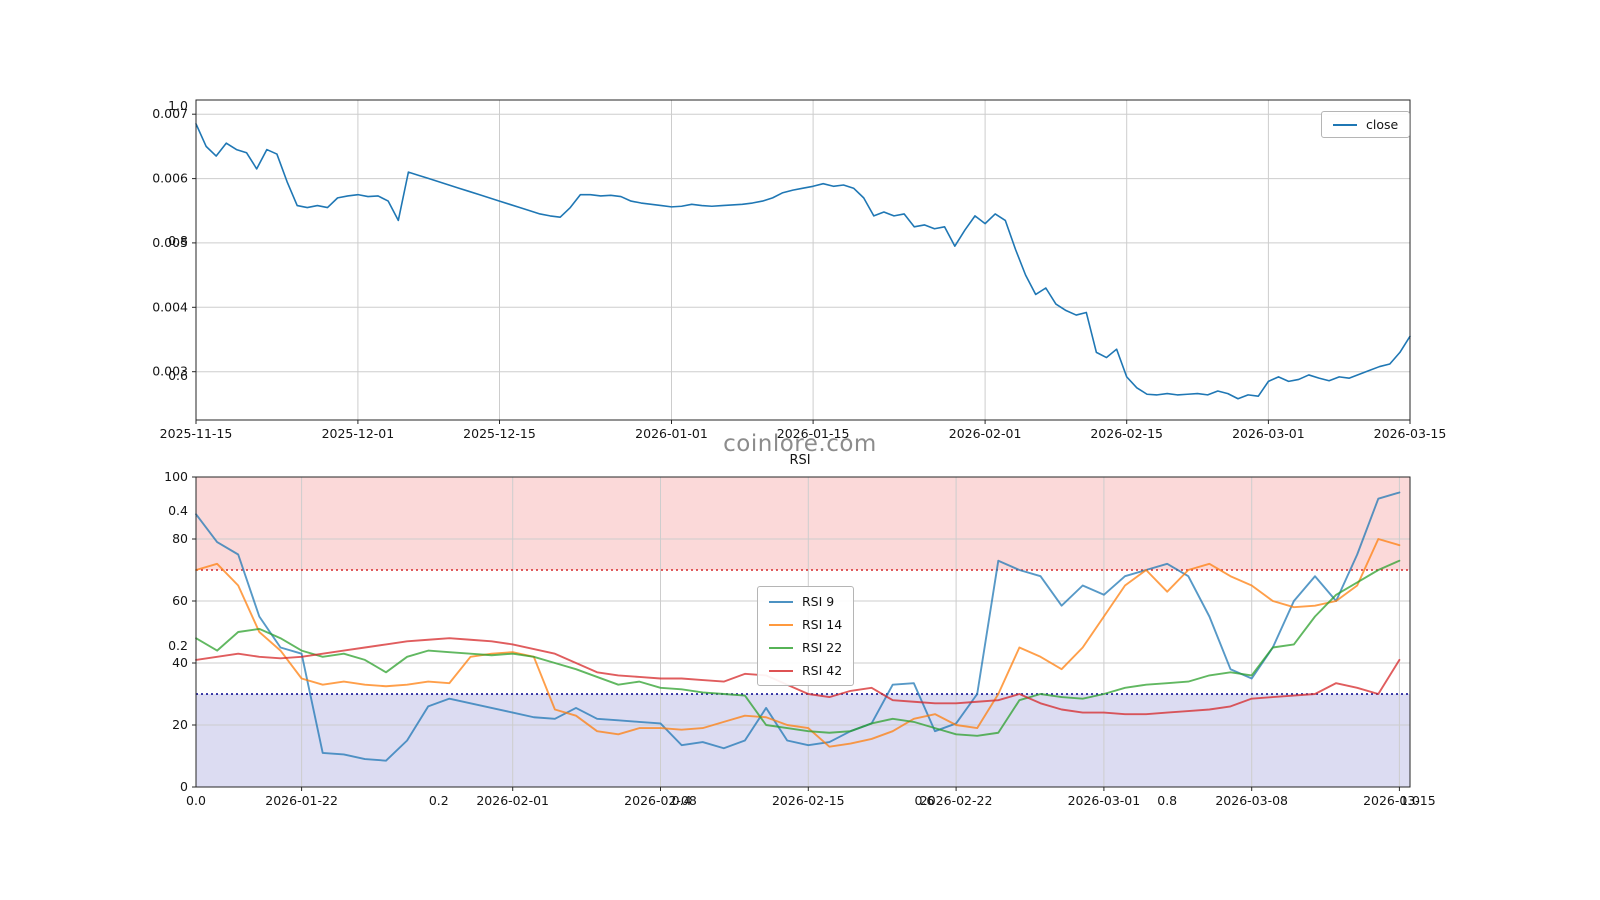  I want to click on secondary-y-axis-labels: 1.0 0.8 0.6 0.4 0.2, so click(178, 375).